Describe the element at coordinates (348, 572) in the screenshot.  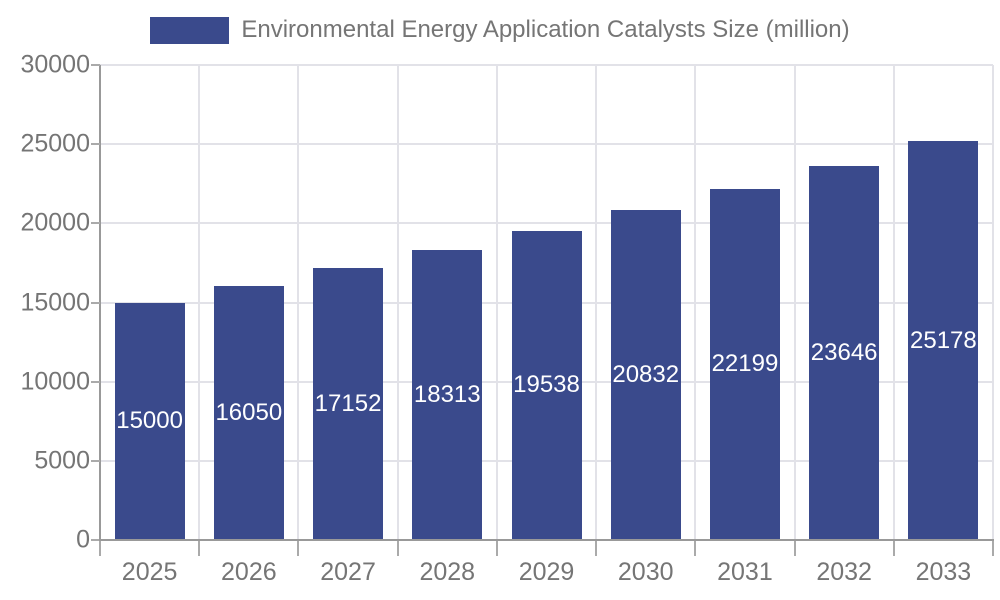
I see `x-tick-label: 2027` at that location.